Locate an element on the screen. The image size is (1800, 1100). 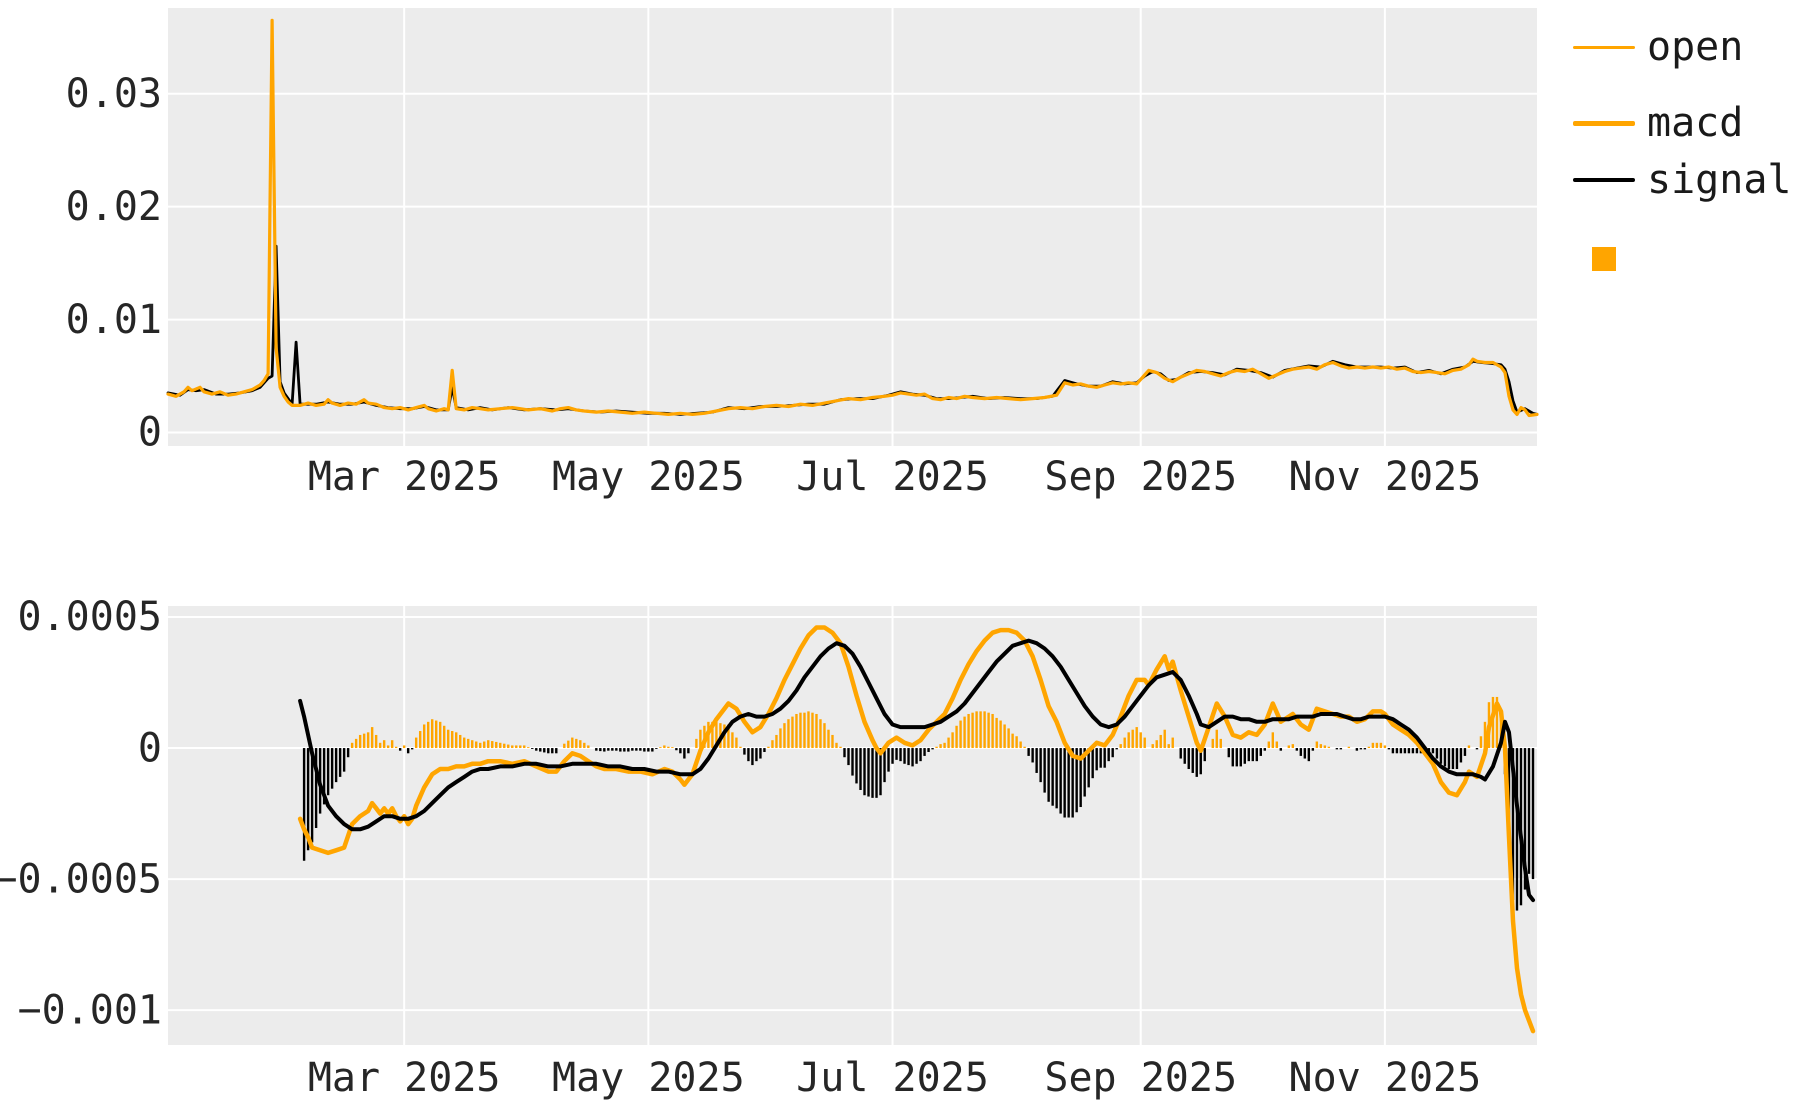
open-line-swatch is located at coordinates (1604, 47).